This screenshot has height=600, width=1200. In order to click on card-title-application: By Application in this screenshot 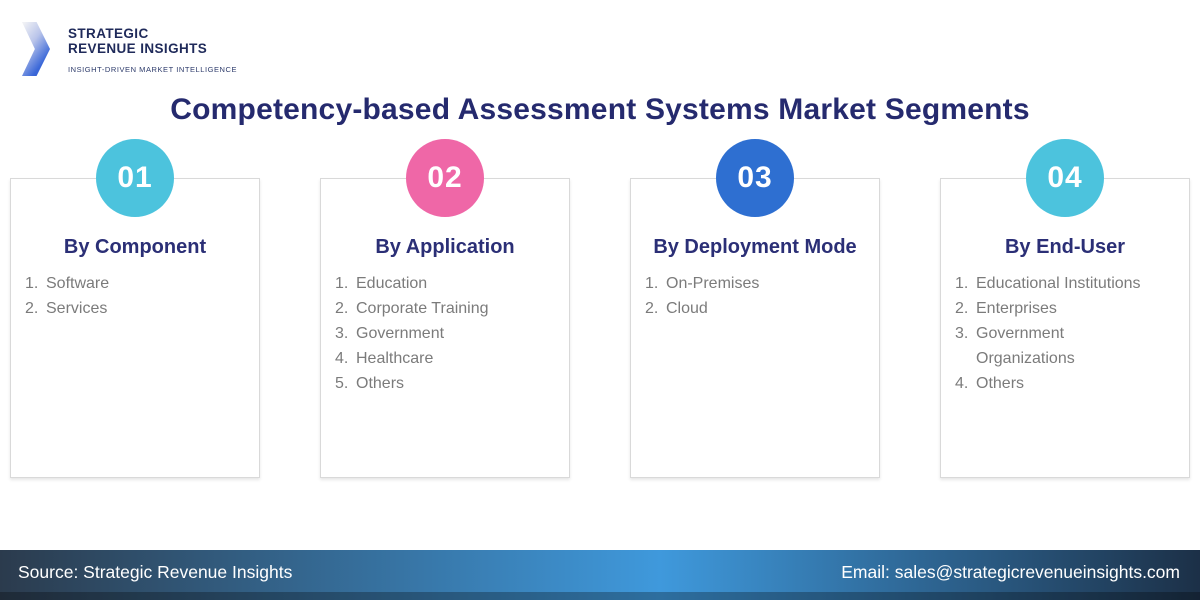, I will do `click(445, 247)`.